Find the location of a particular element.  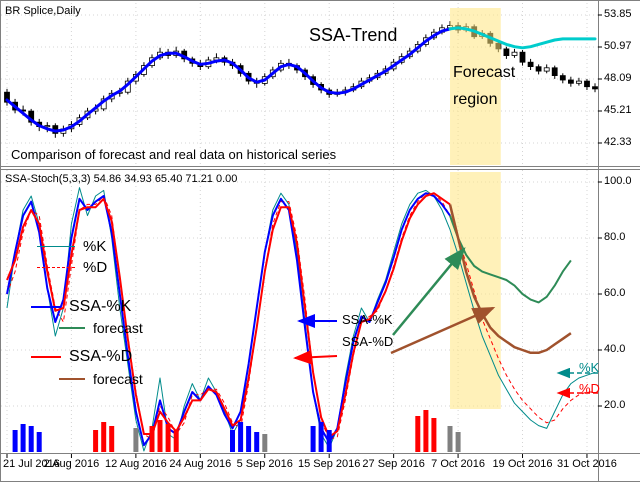

forecast-band-bottom is located at coordinates (475, 290).